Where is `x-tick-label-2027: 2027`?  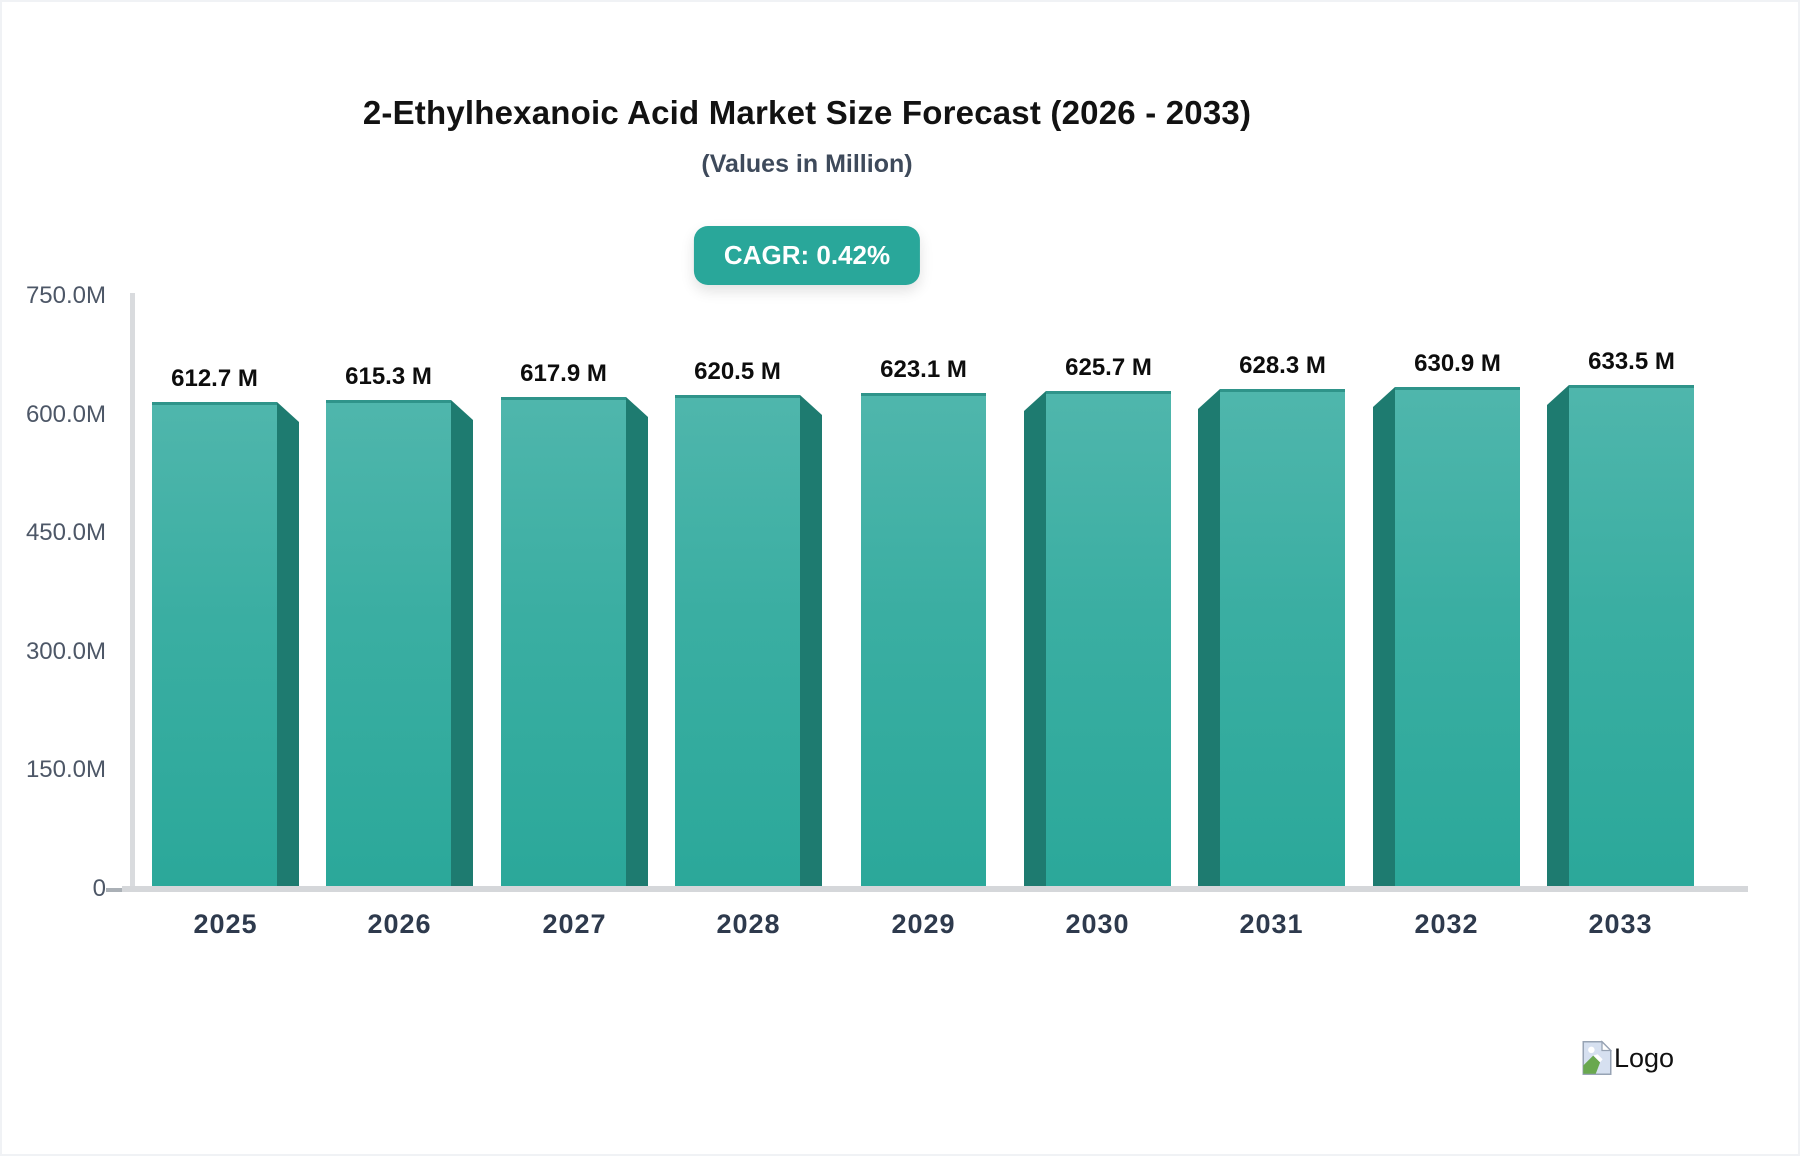 x-tick-label-2027: 2027 is located at coordinates (574, 924).